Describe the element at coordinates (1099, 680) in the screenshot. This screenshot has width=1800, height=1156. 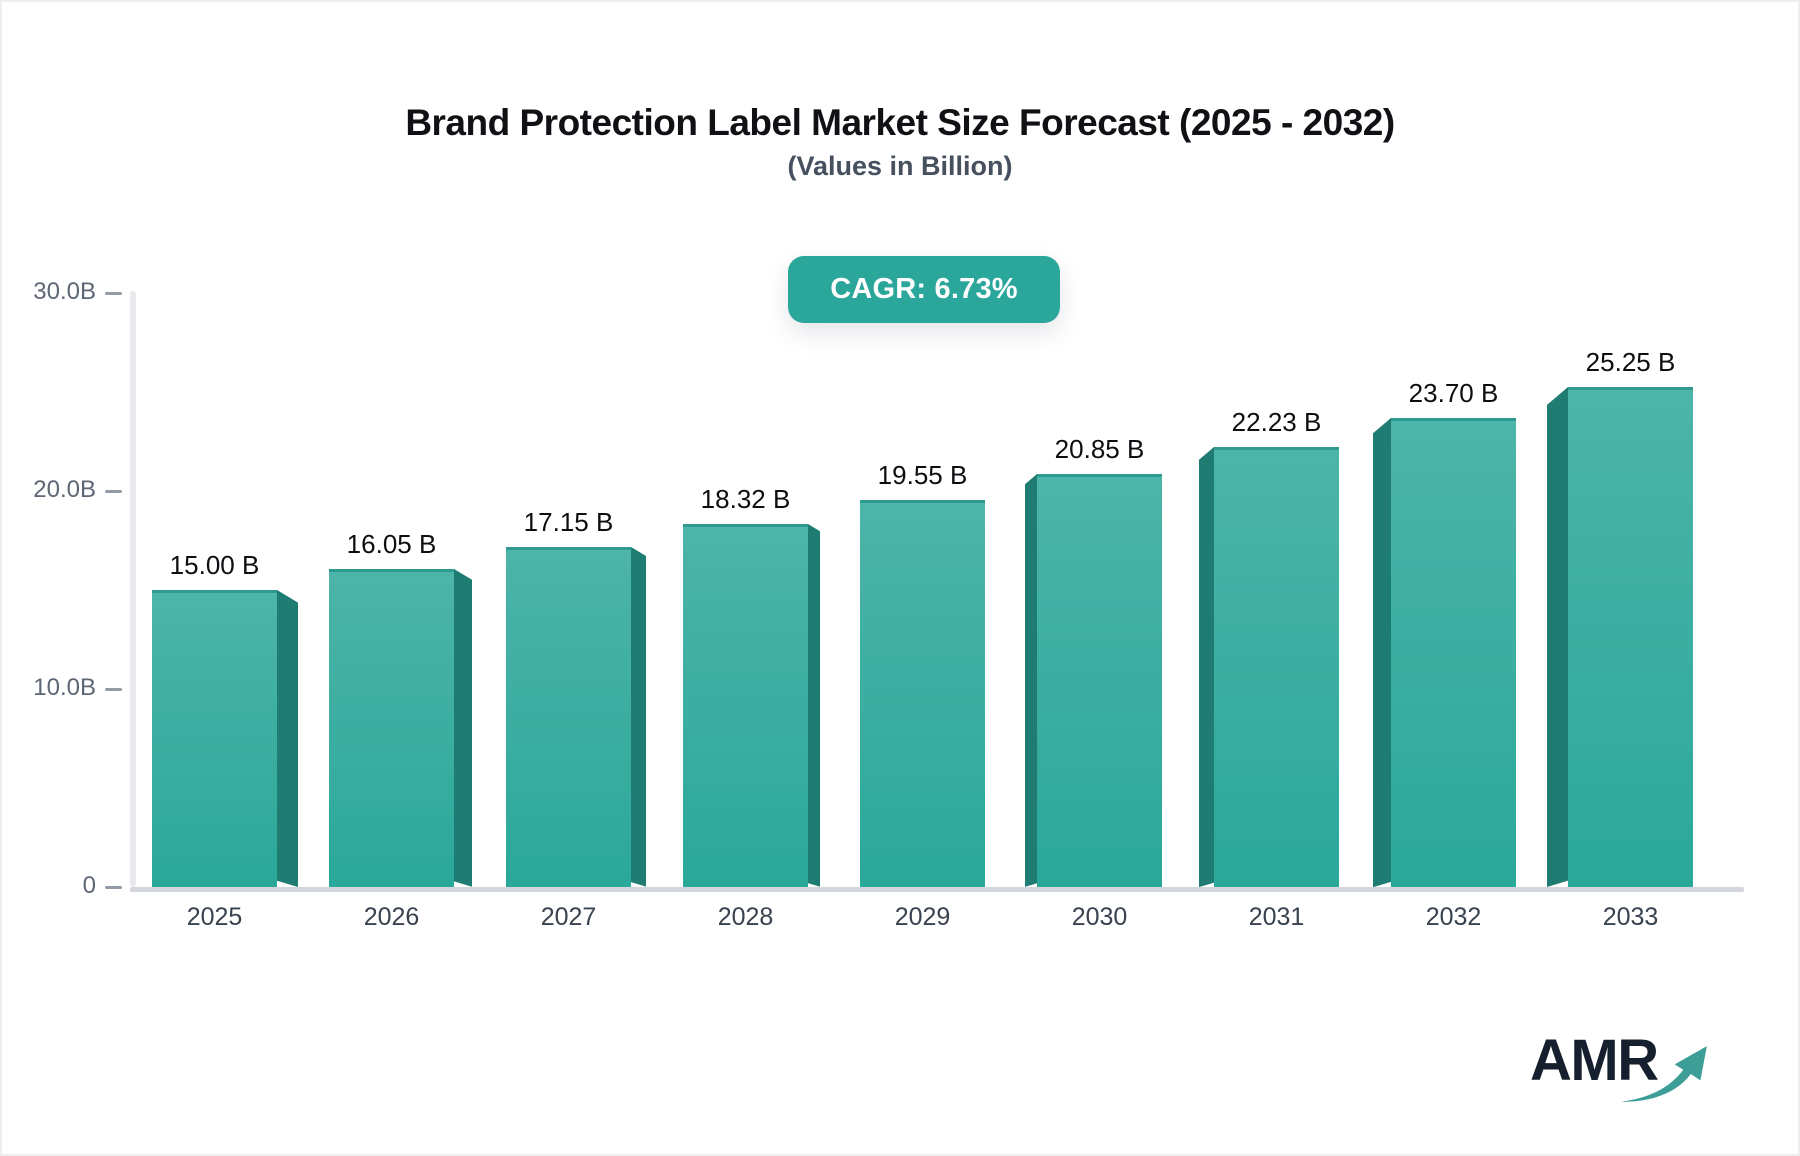
I see `bar-front-face-2030` at that location.